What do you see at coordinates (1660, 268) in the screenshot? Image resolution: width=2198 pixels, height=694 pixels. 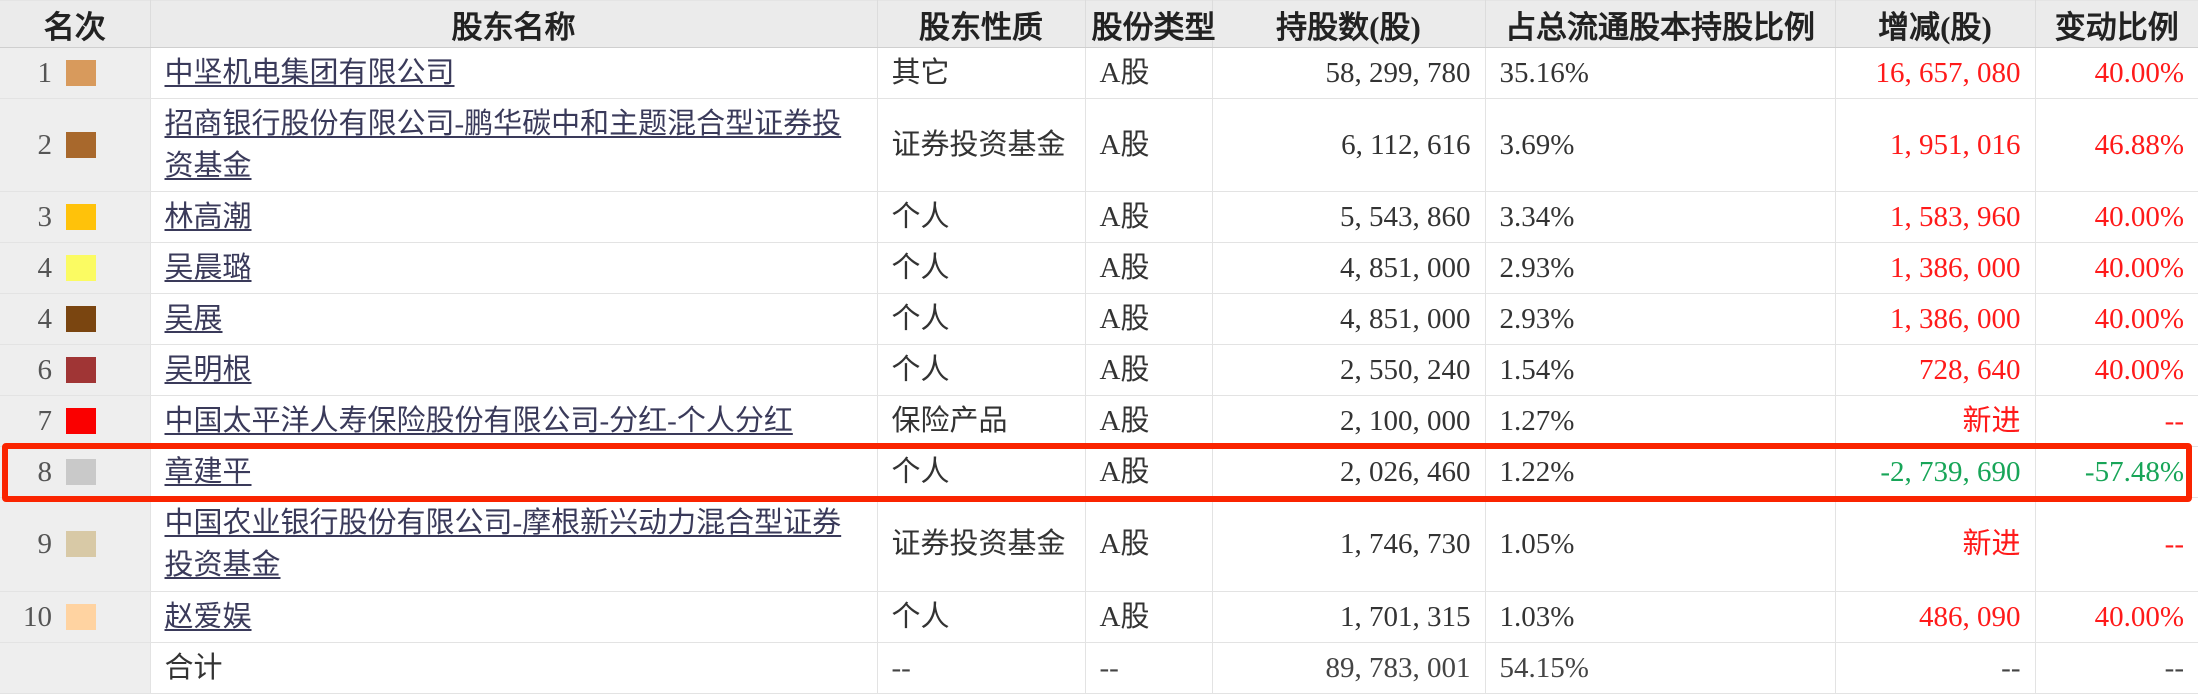 I see `cell-float-pct: 2.93%` at bounding box center [1660, 268].